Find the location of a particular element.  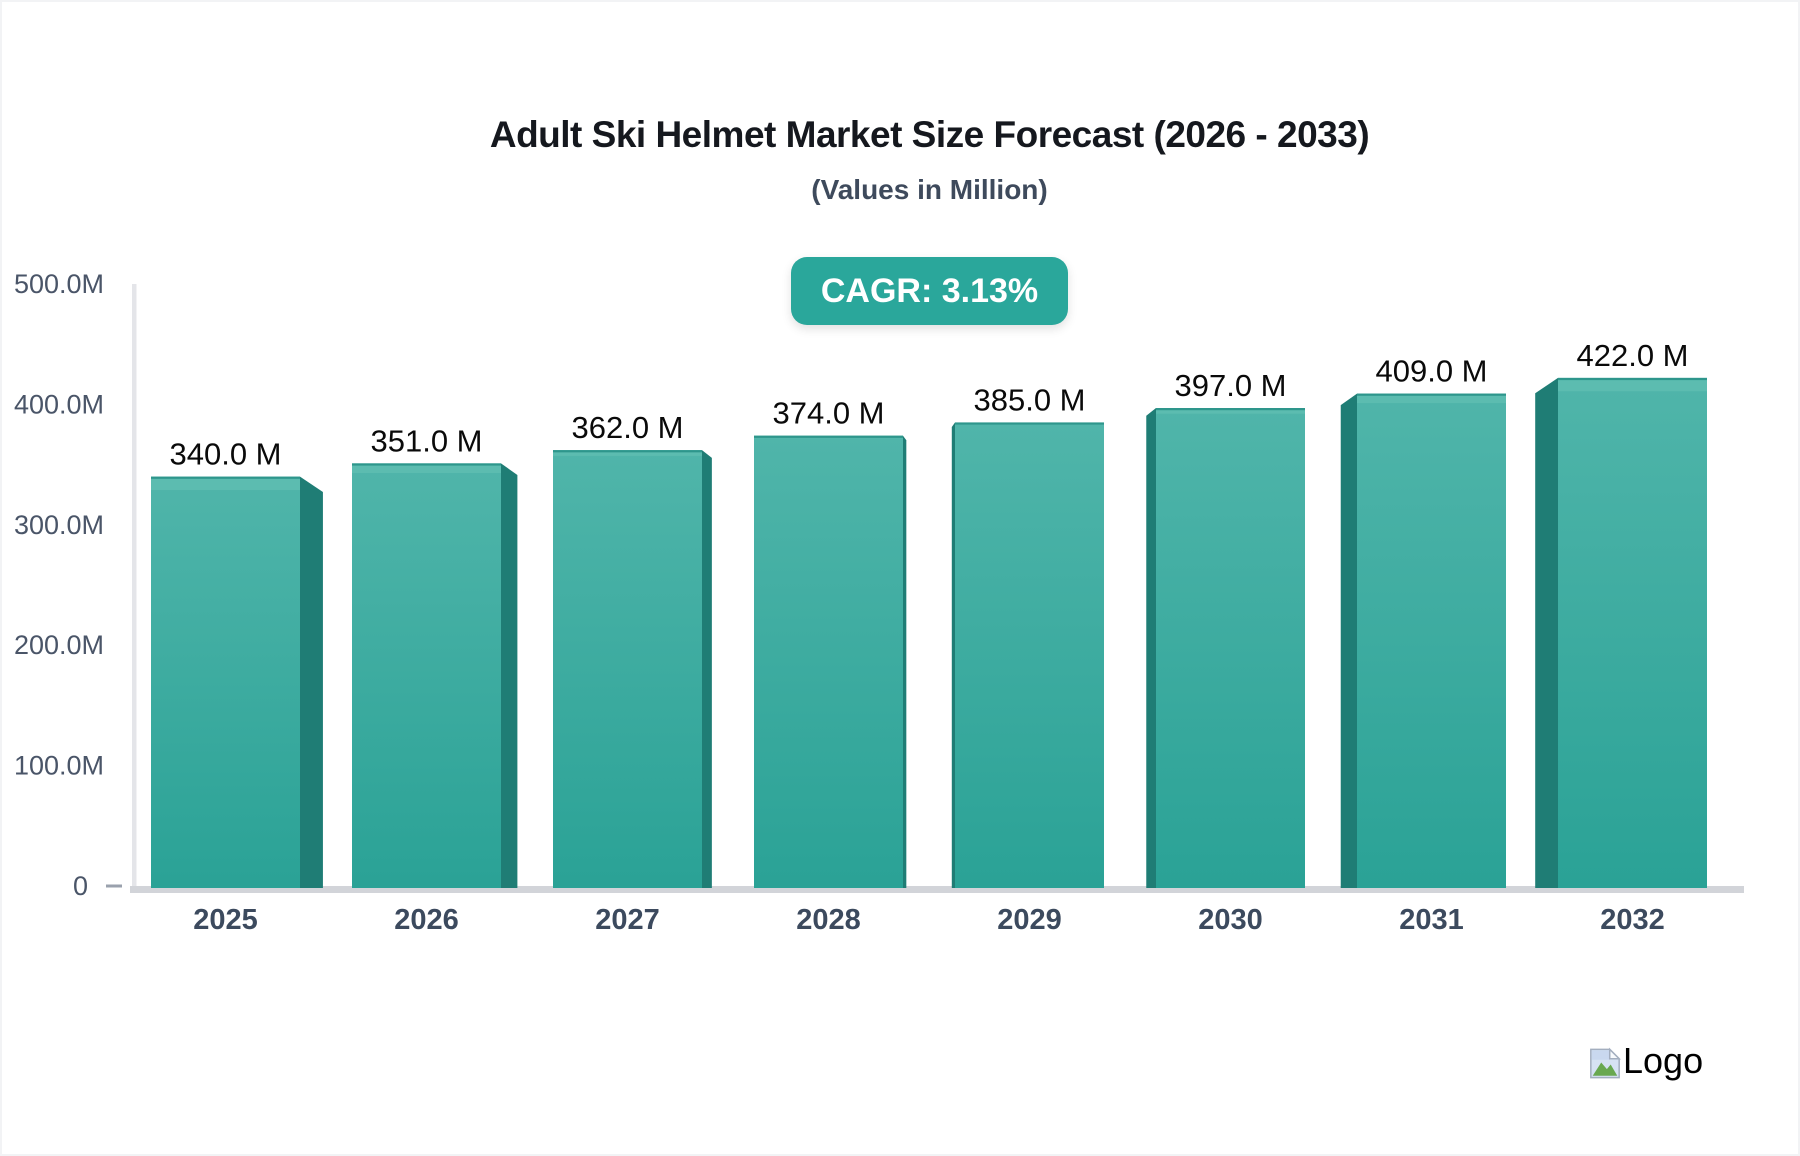

y-axis-tick-label: 300.0M is located at coordinates (59, 525).